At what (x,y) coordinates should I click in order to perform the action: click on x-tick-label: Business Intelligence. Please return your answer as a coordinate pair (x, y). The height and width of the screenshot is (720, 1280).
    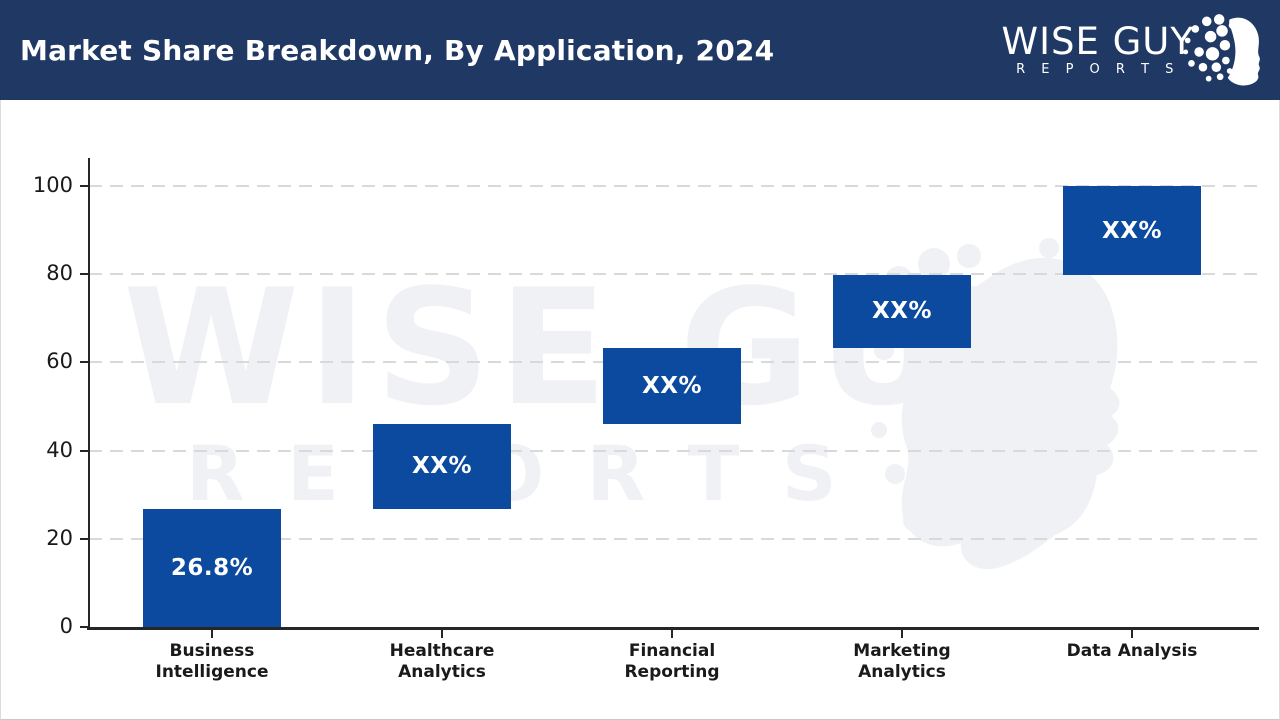
    Looking at the image, I should click on (212, 662).